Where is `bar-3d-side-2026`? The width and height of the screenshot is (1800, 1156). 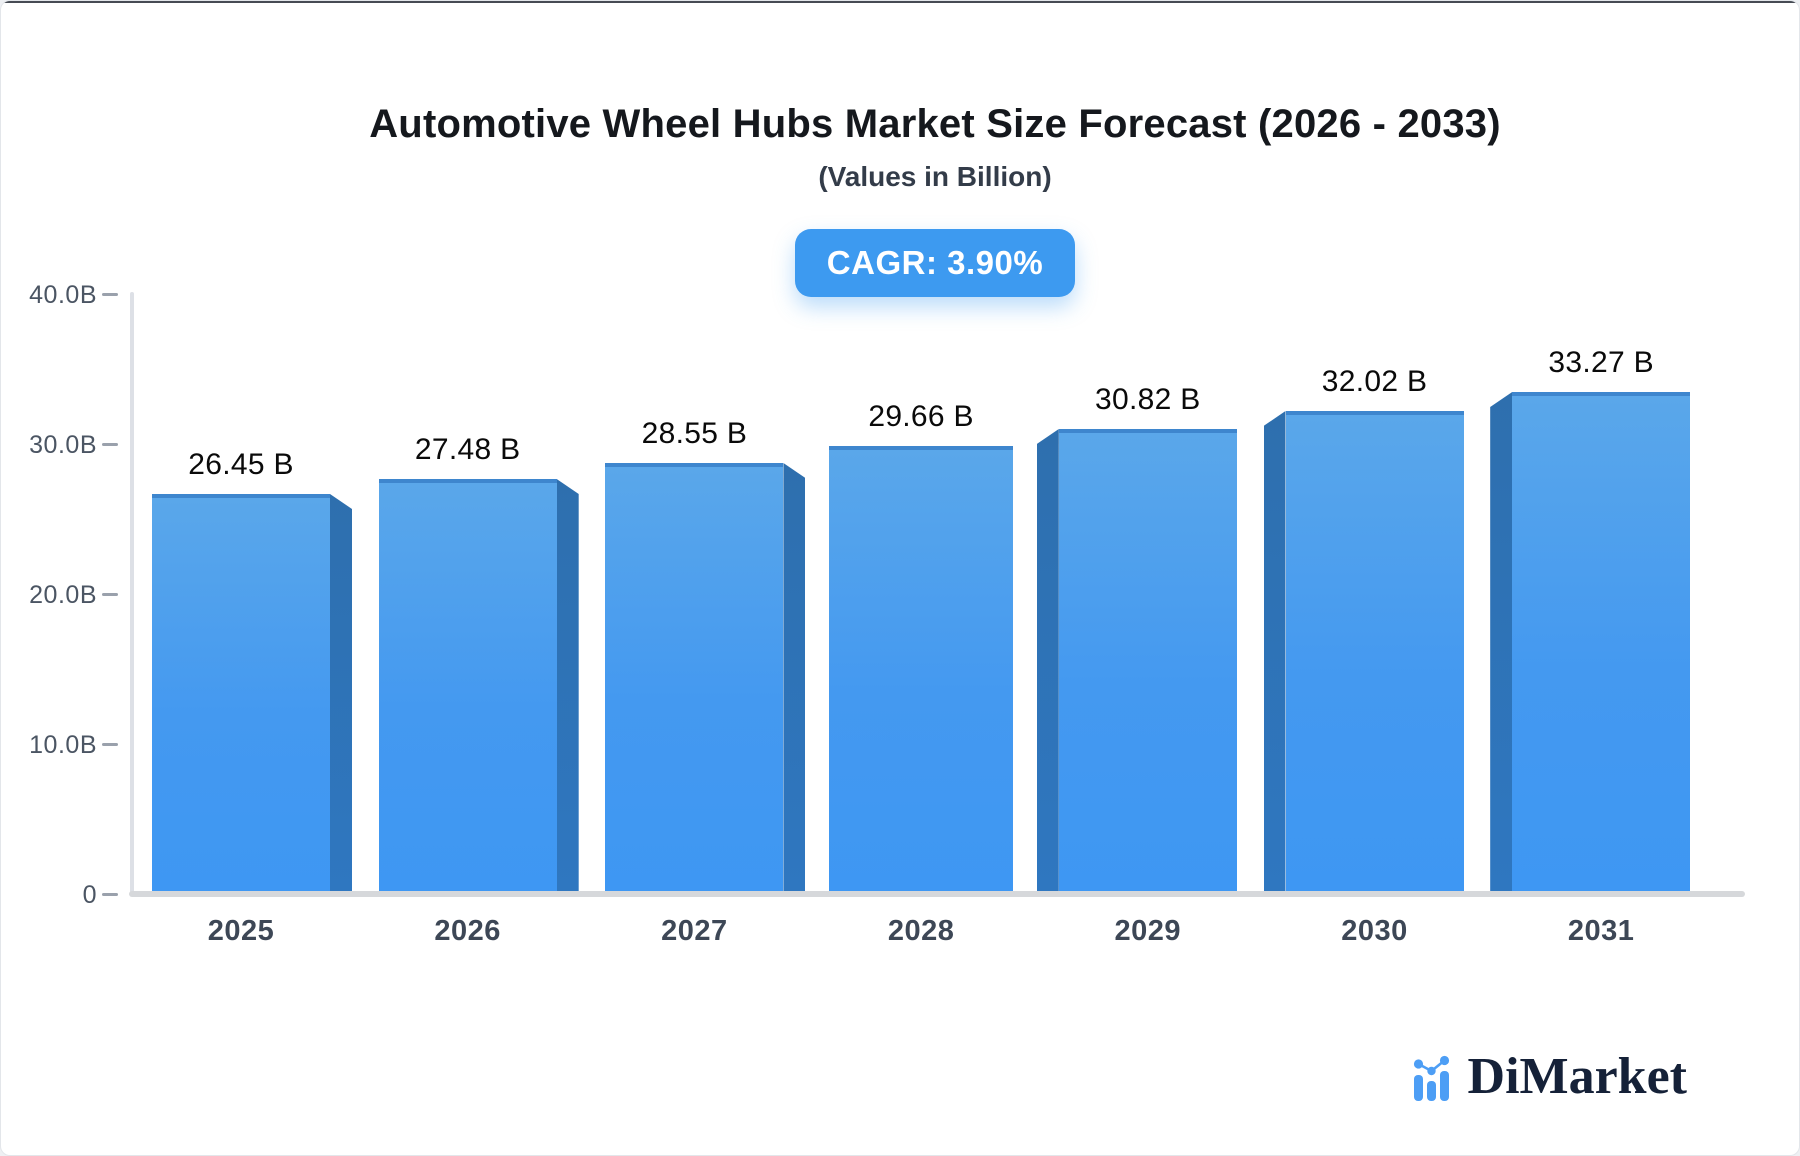 bar-3d-side-2026 is located at coordinates (567, 685).